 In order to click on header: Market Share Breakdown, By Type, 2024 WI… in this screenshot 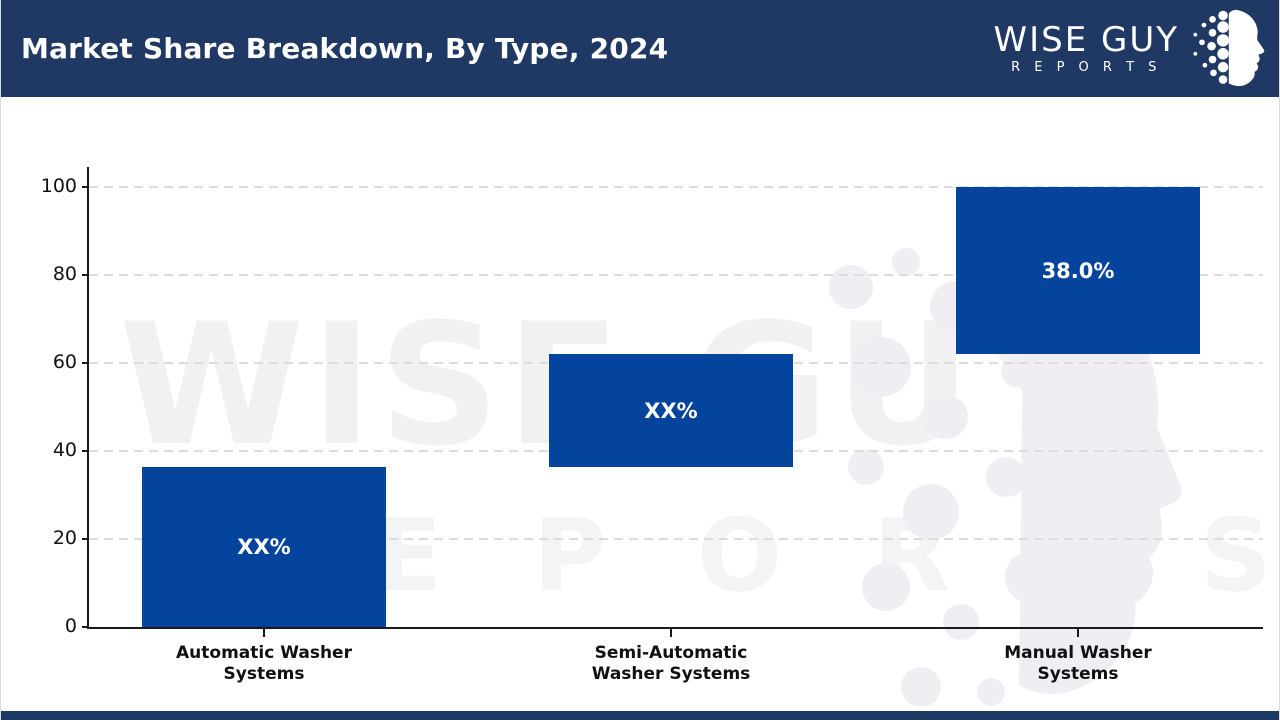, I will do `click(640, 48)`.